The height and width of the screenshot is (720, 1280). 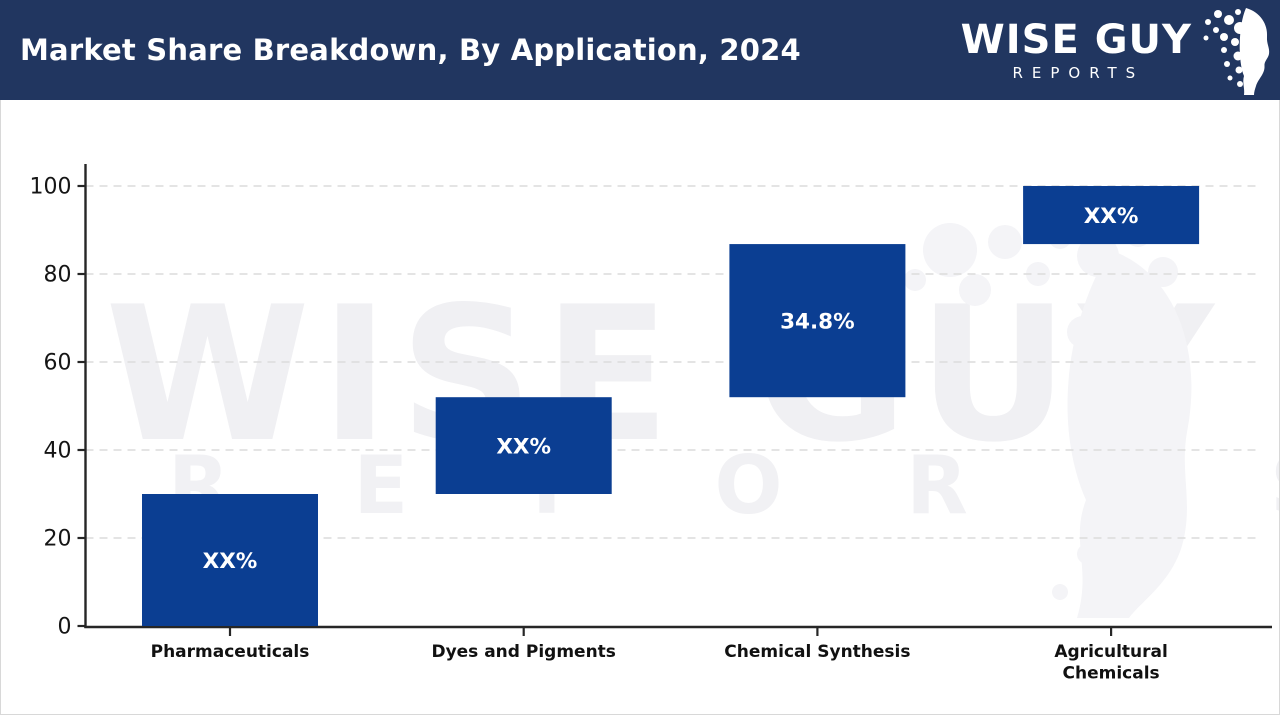 I want to click on x-category-label-line: Chemicals, so click(x=1111, y=674).